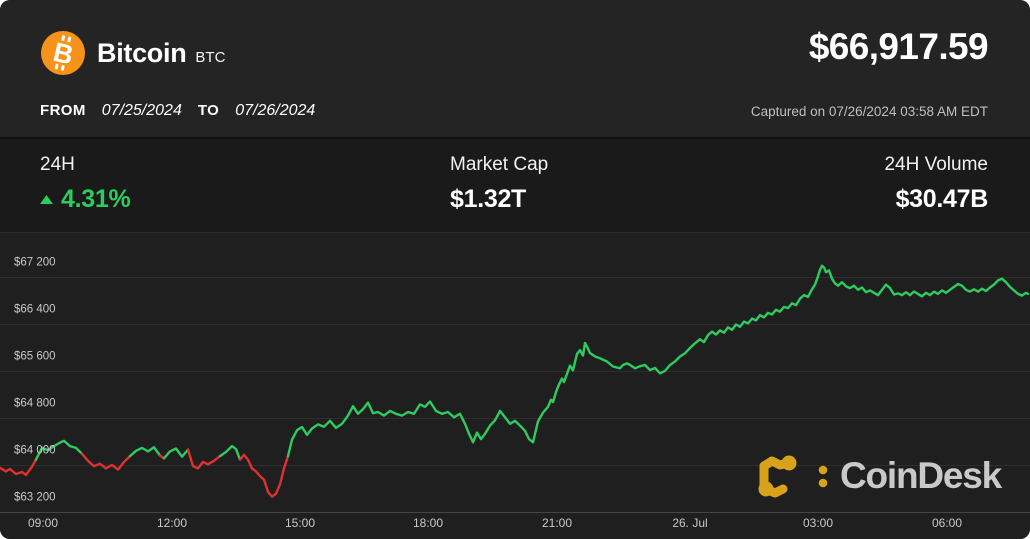  Describe the element at coordinates (172, 523) in the screenshot. I see `svg-text: 12:00` at that location.